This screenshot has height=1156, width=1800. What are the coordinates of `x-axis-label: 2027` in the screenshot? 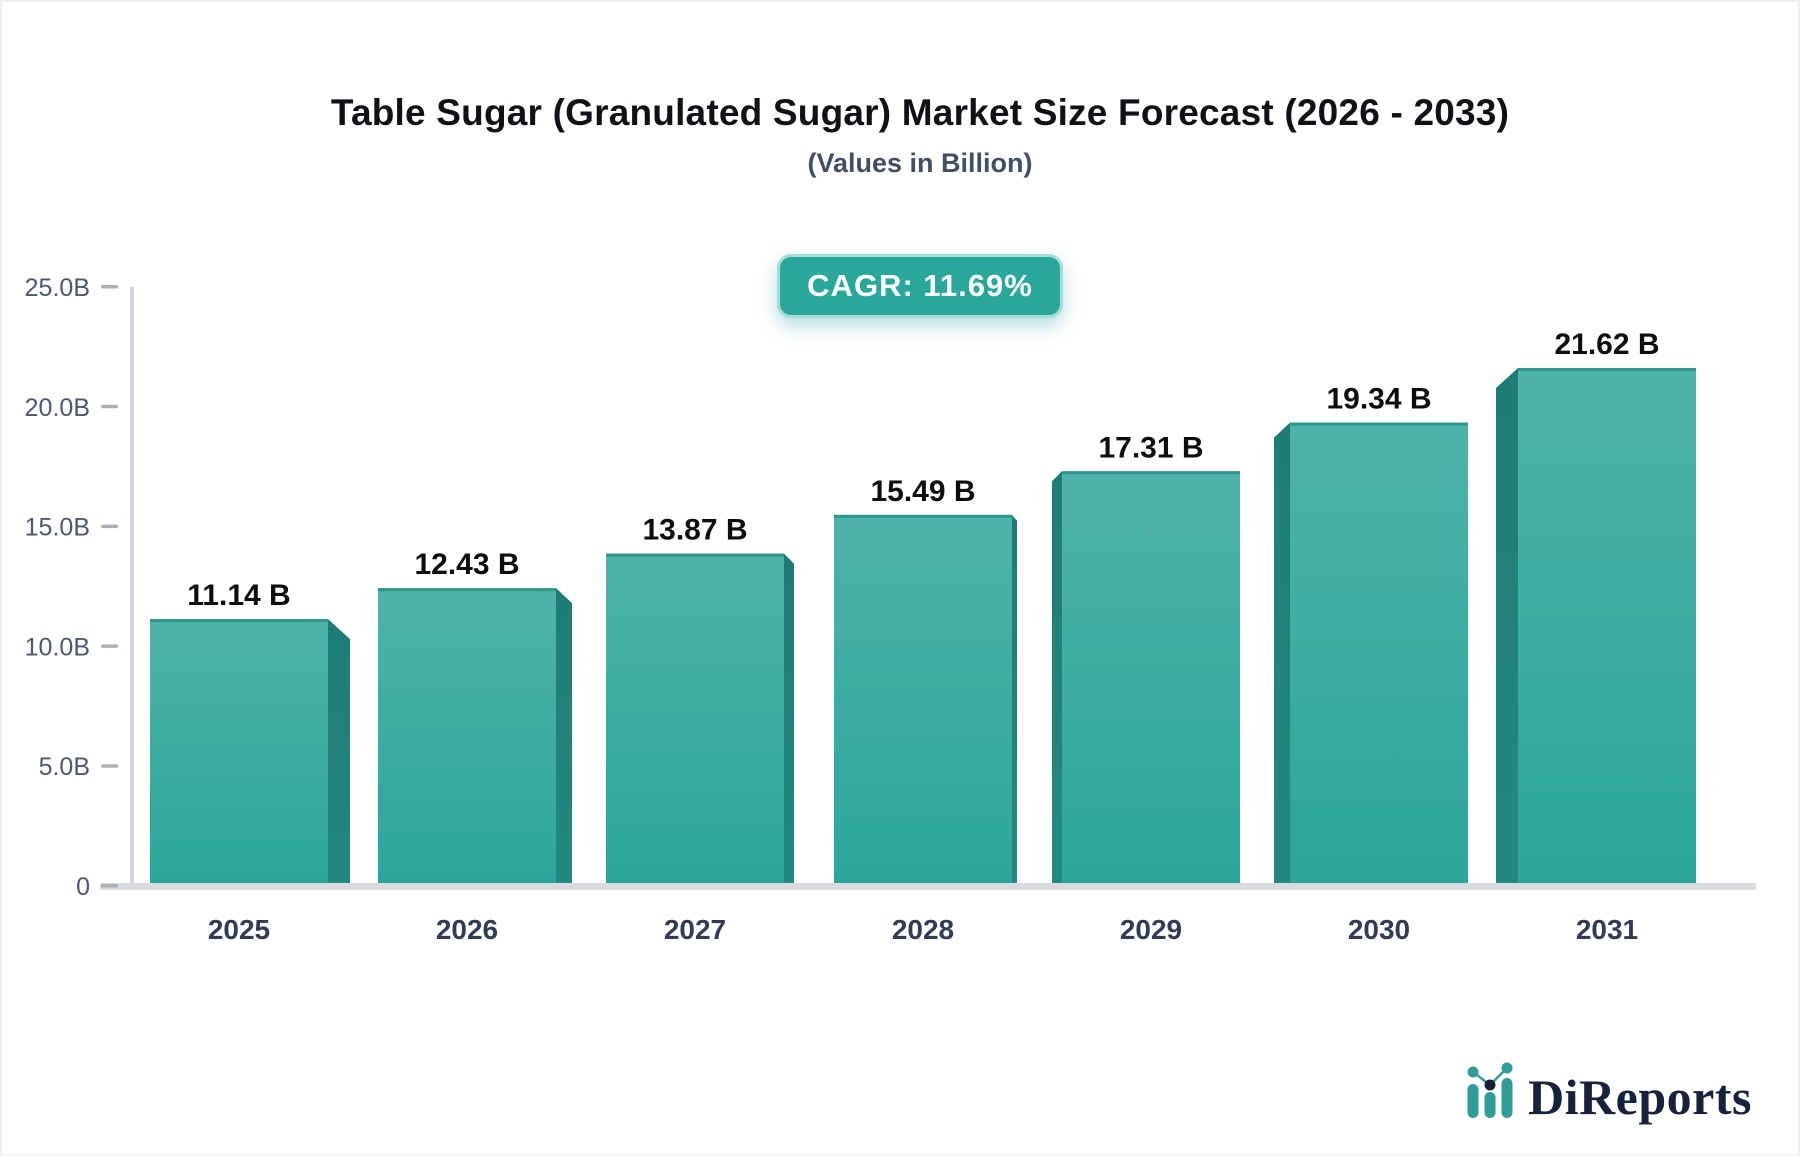 It's located at (695, 929).